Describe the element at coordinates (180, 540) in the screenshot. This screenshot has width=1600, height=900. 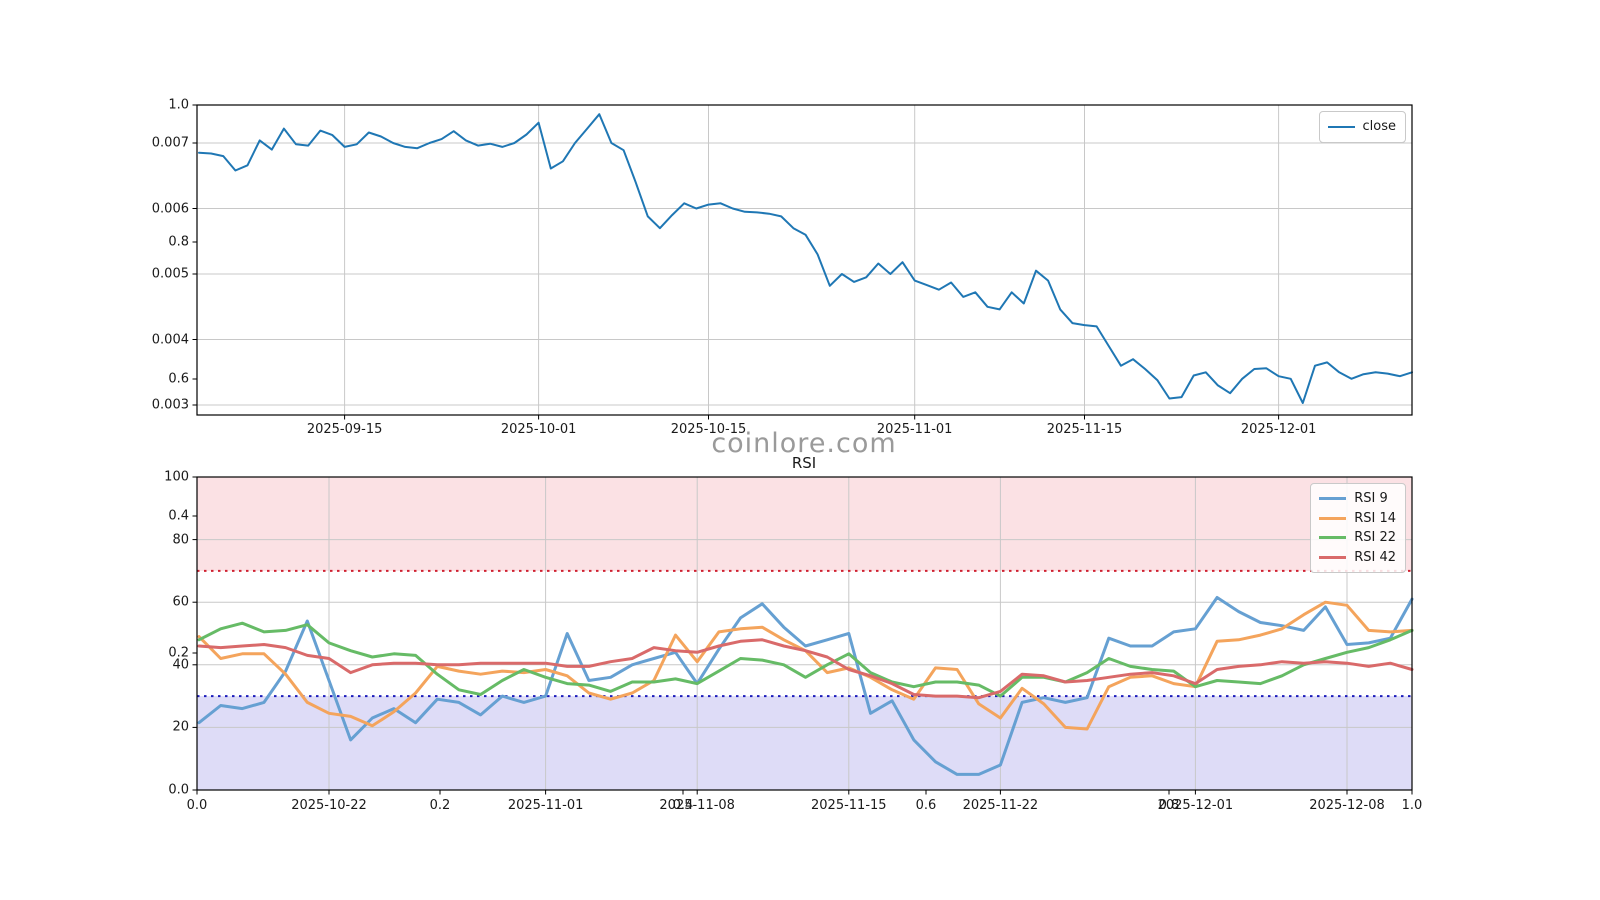
I see `rsi-y-tick-label: 80` at that location.